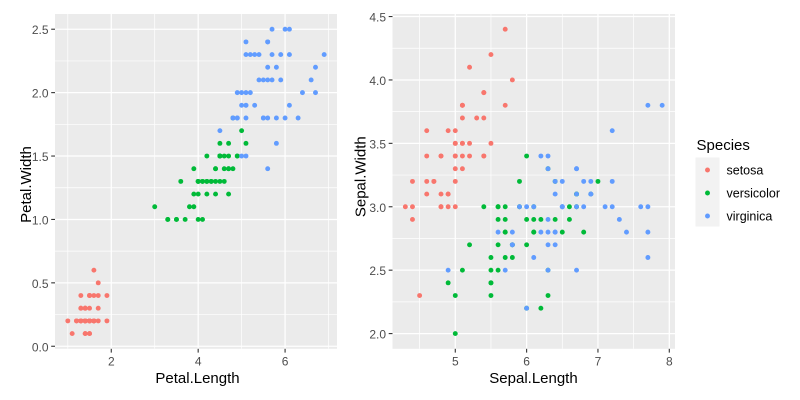 This screenshot has width=800, height=400. Describe the element at coordinates (40, 347) in the screenshot. I see `svg-text: 0.0` at that location.